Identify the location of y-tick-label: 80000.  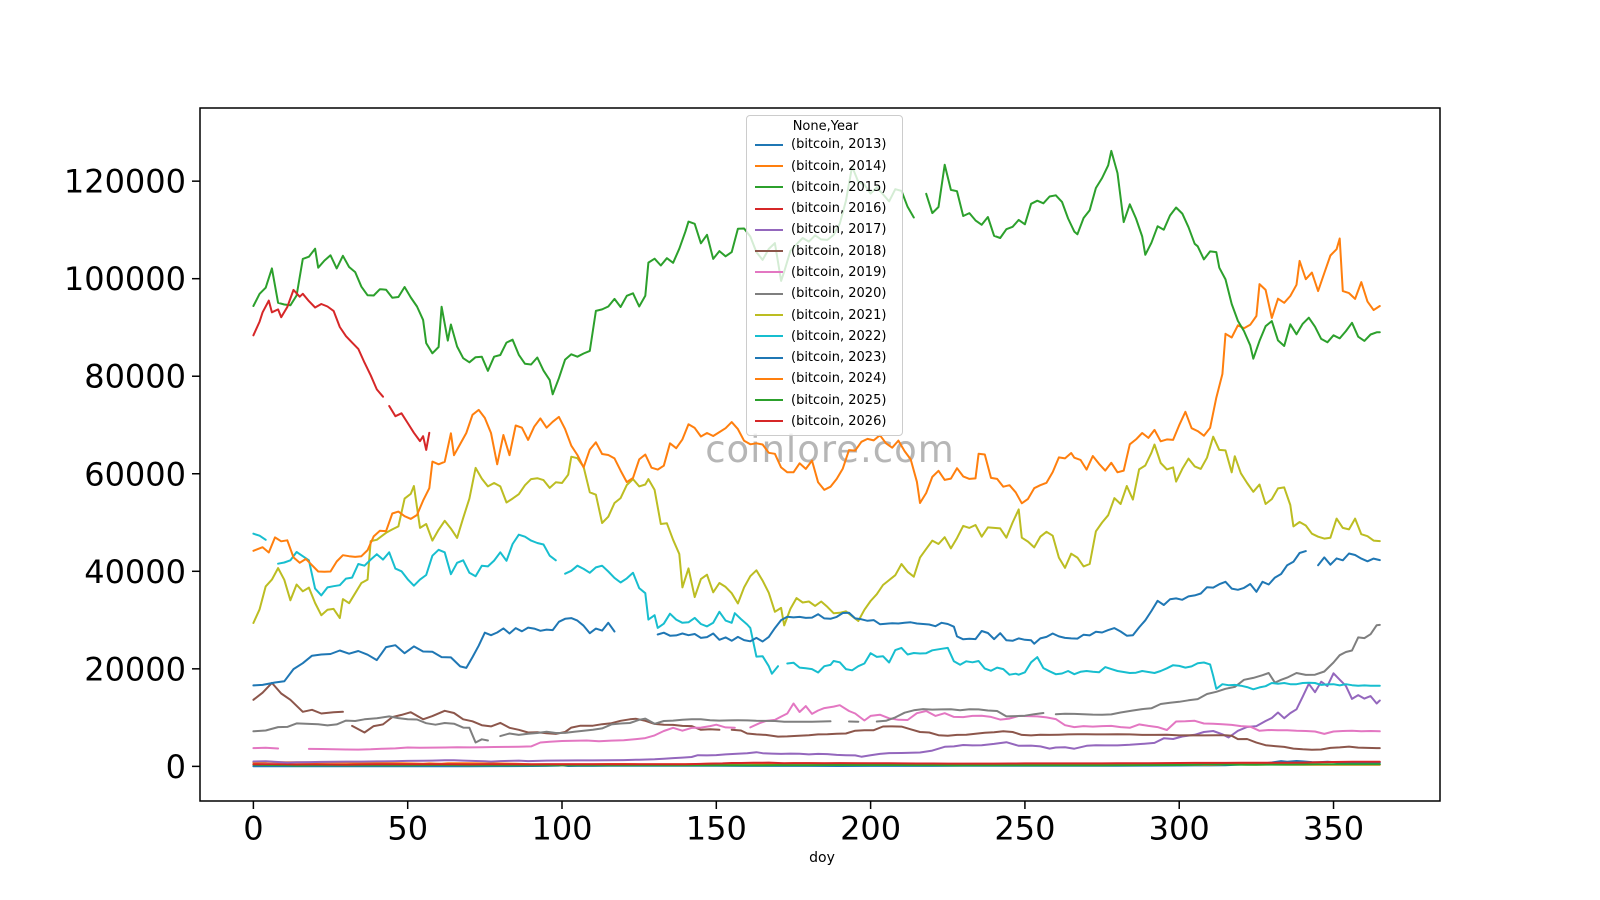
(135, 377).